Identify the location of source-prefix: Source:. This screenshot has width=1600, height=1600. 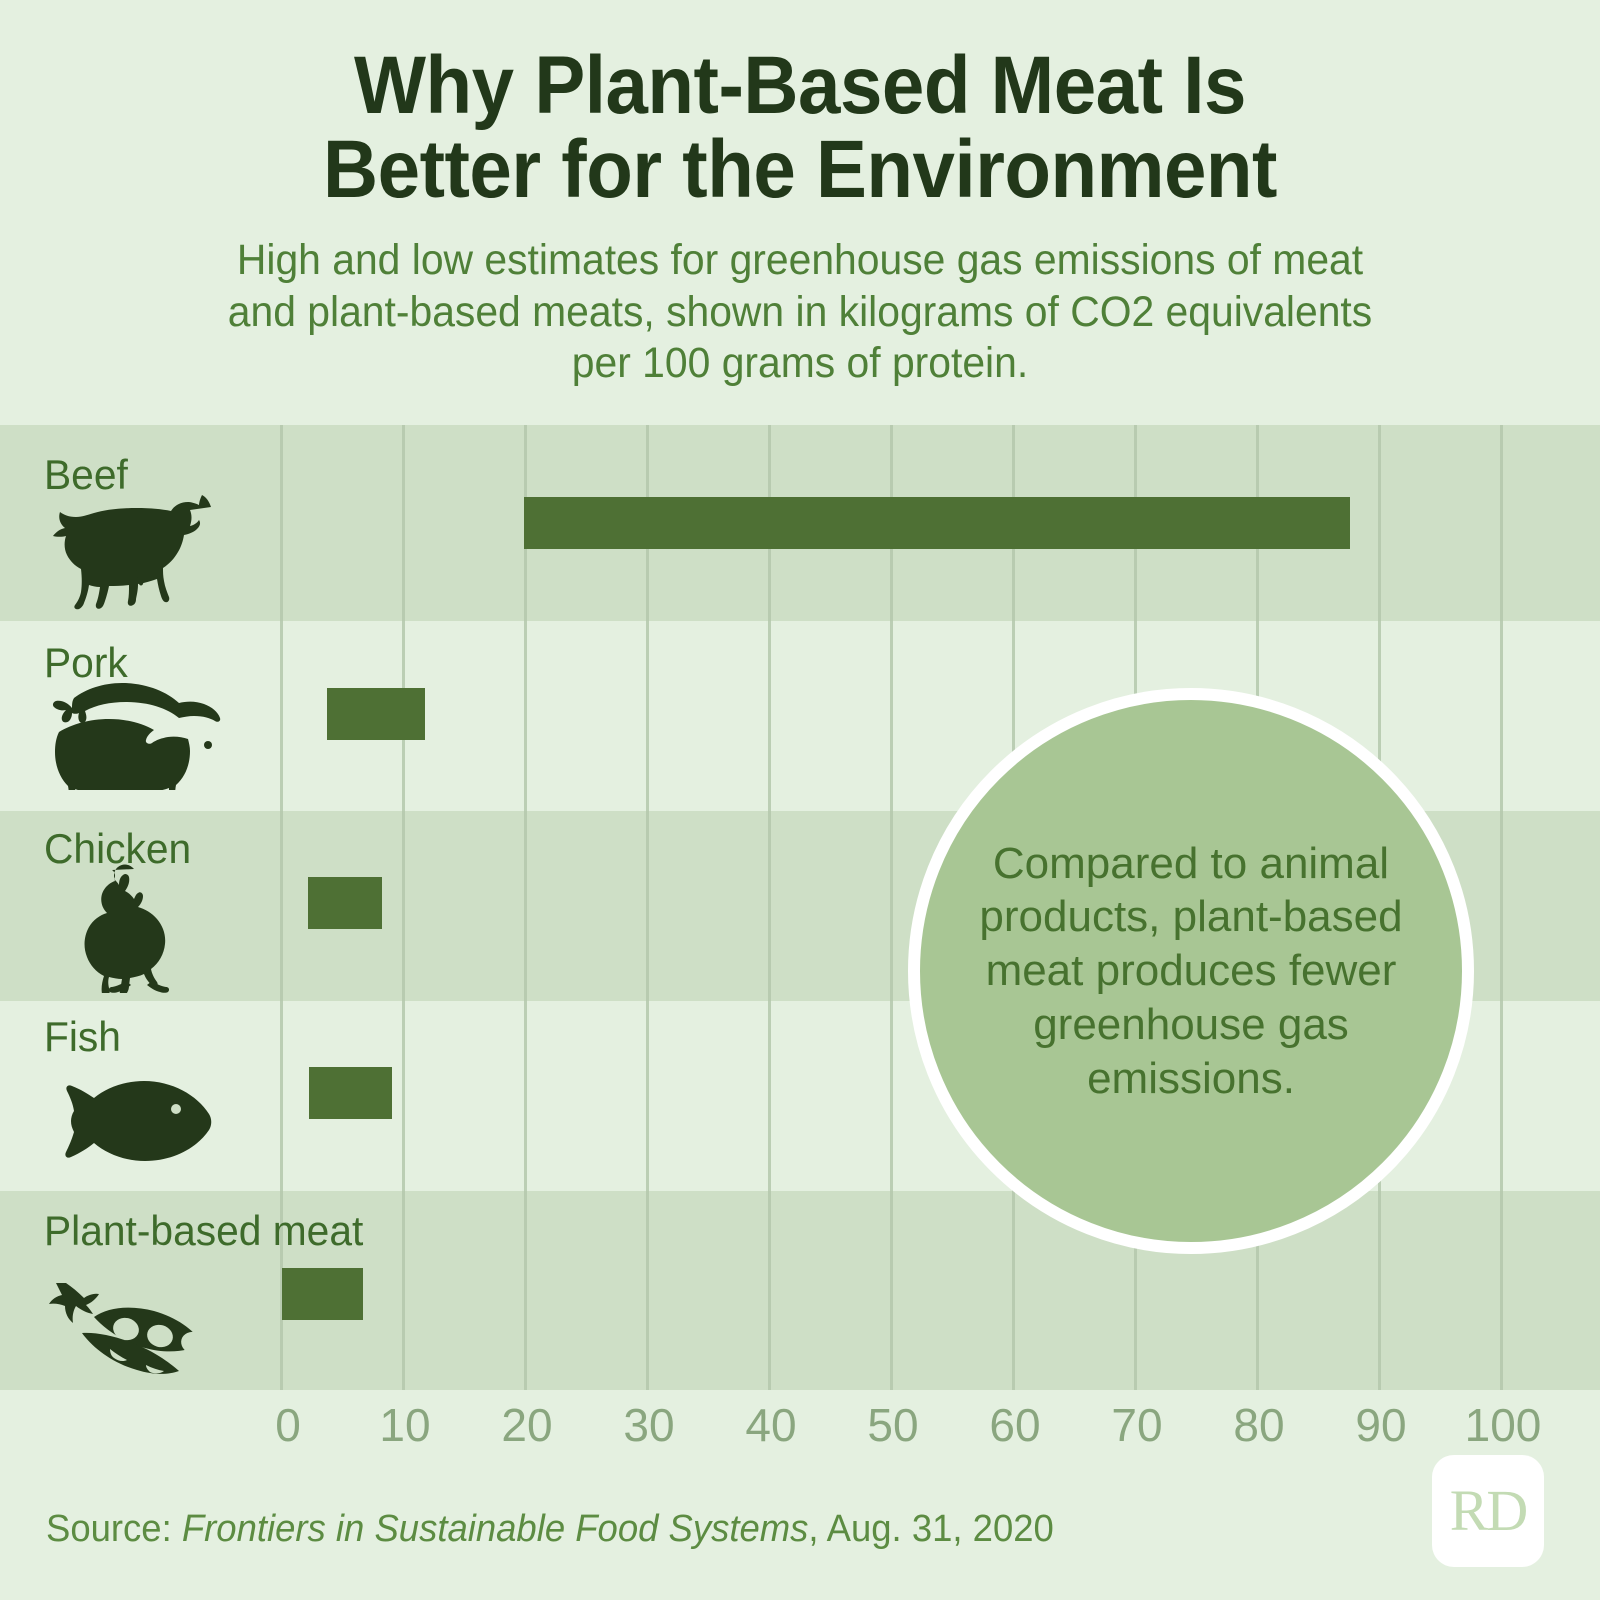
(114, 1529).